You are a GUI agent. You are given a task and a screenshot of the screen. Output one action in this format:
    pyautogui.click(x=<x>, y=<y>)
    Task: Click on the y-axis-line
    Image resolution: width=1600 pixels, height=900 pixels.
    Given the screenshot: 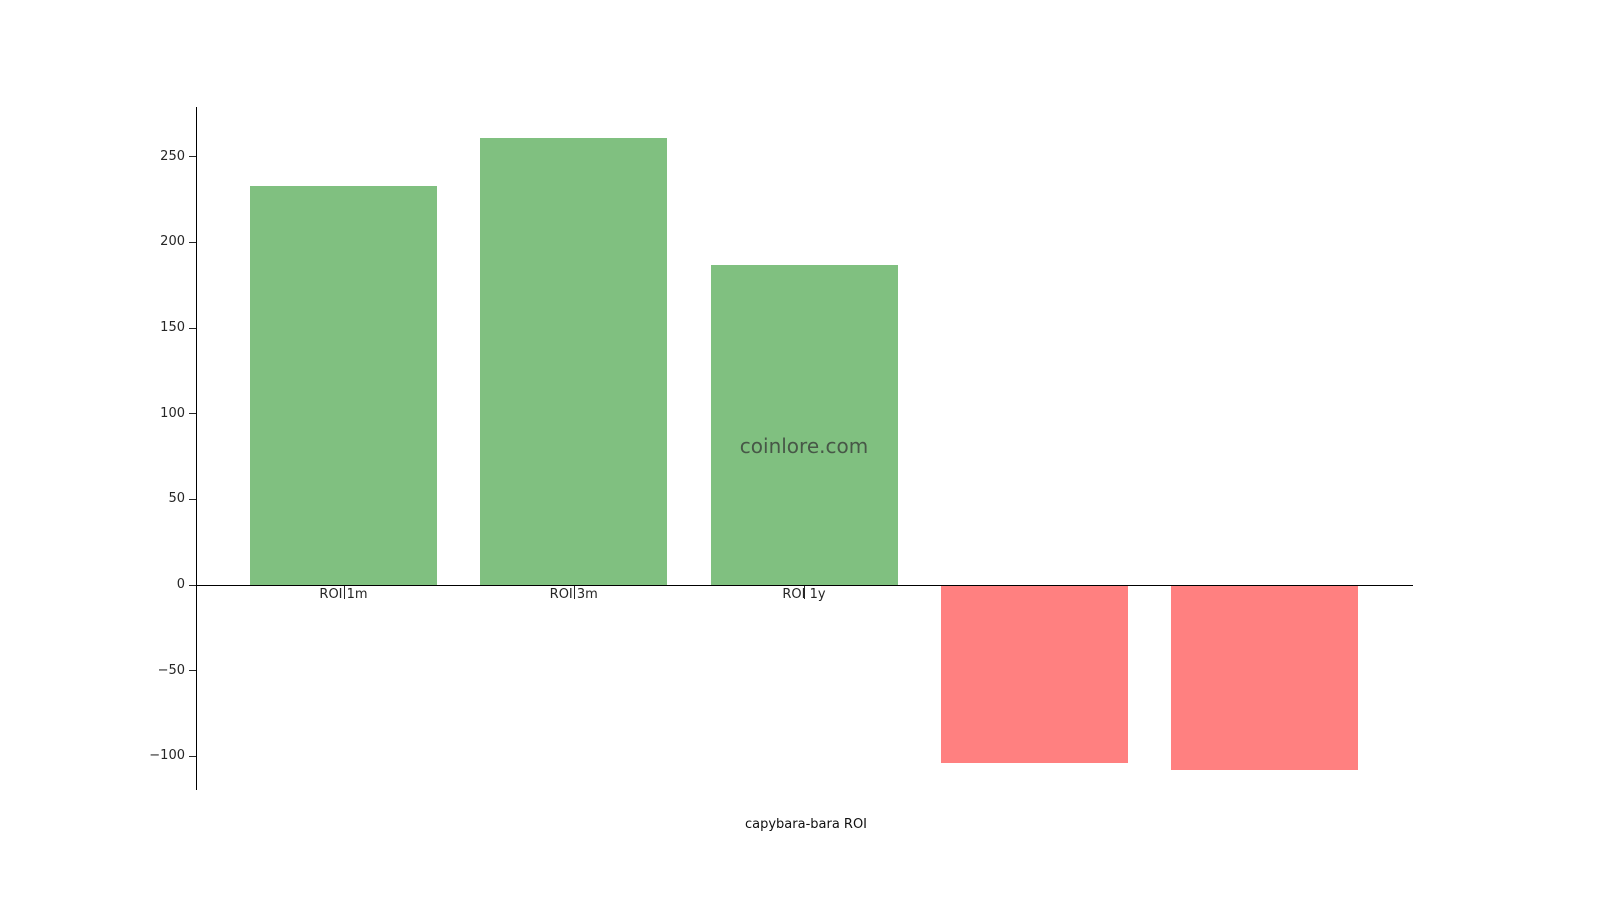 What is the action you would take?
    pyautogui.click(x=196, y=448)
    